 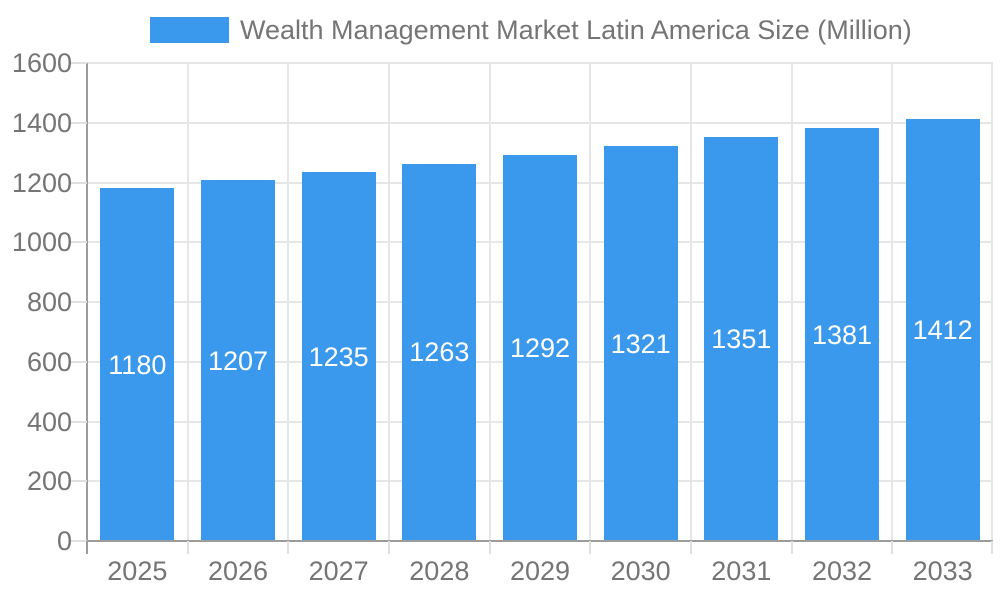 What do you see at coordinates (741, 571) in the screenshot?
I see `x-axis-label: 2031` at bounding box center [741, 571].